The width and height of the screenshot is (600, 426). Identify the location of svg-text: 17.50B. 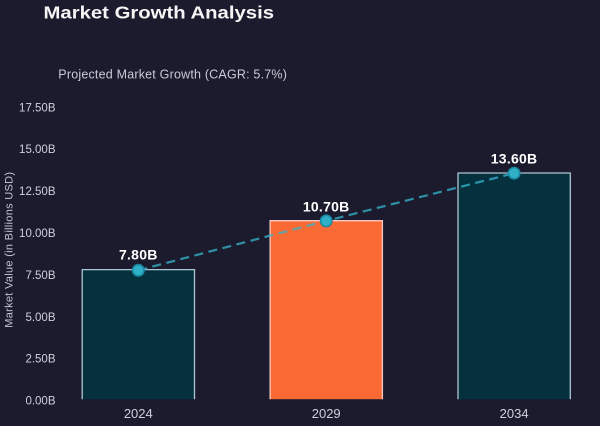
(37, 108).